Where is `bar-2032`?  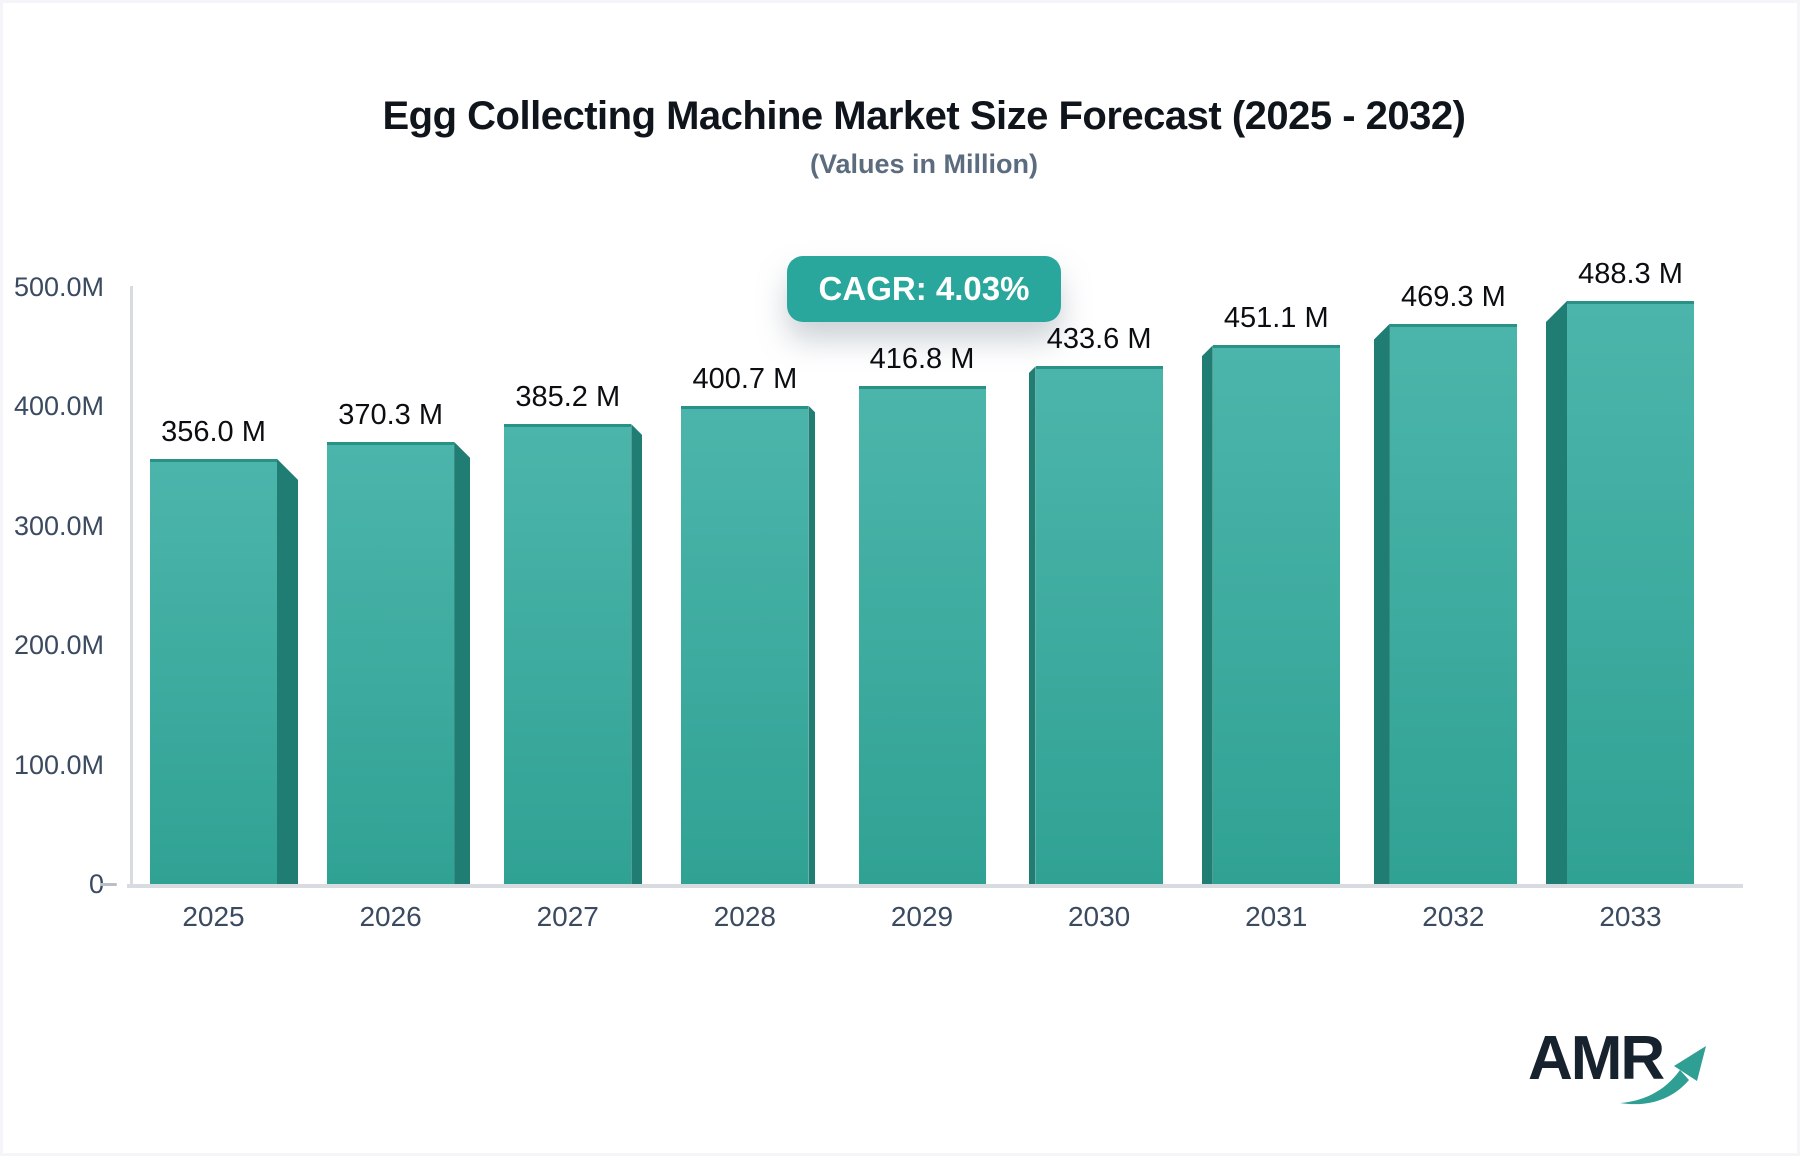 bar-2032 is located at coordinates (1453, 603).